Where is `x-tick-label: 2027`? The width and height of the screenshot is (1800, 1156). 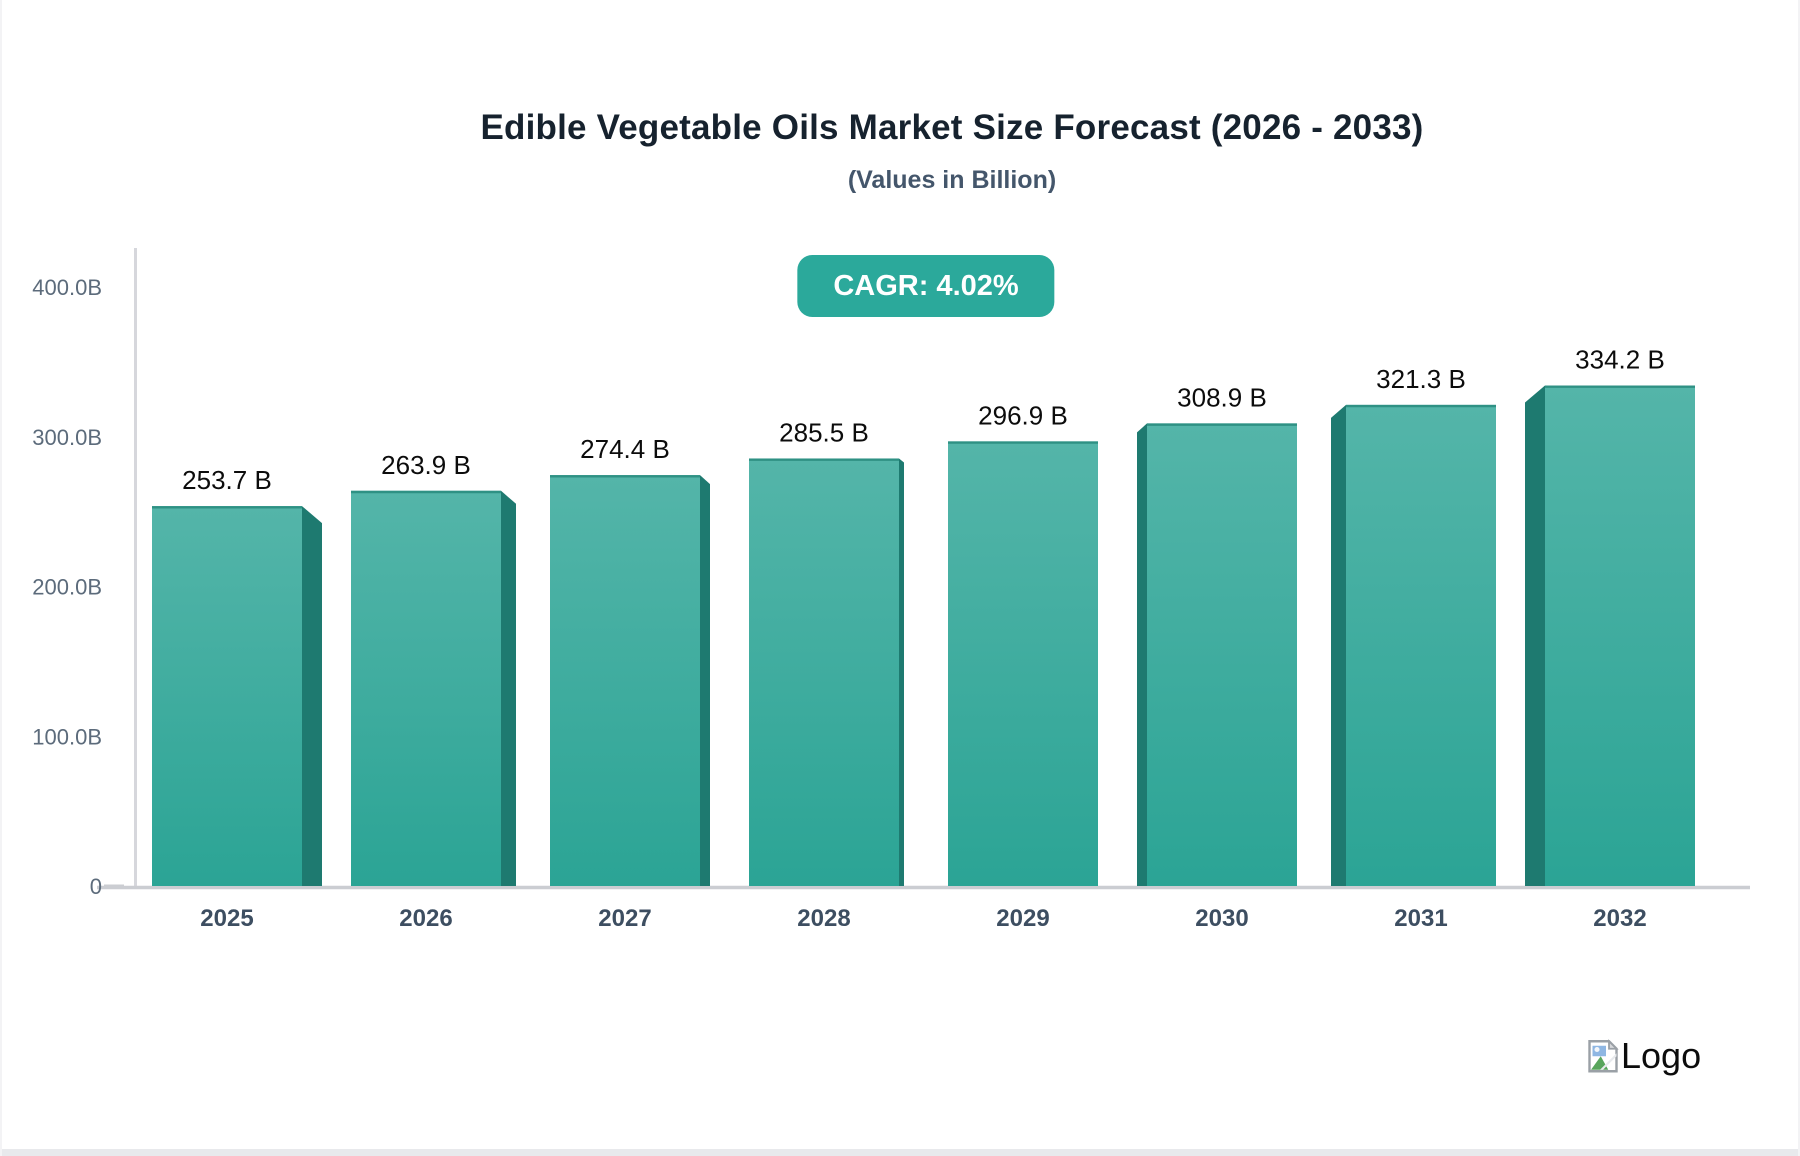
x-tick-label: 2027 is located at coordinates (624, 918).